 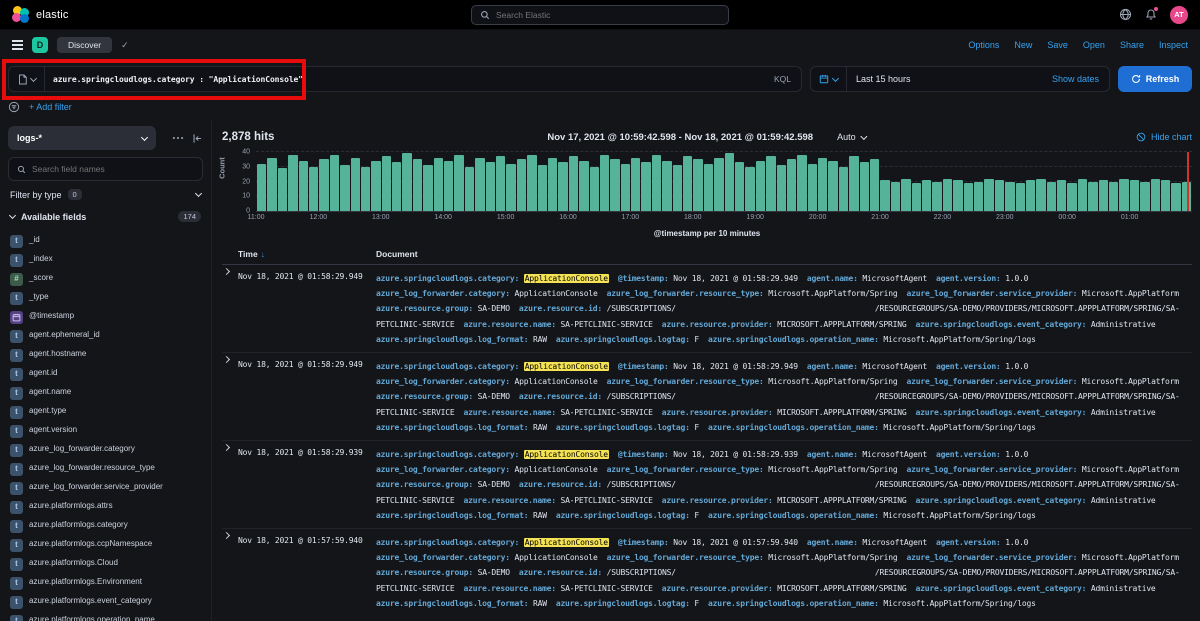 What do you see at coordinates (1179, 14) in the screenshot?
I see `avatar: AT` at bounding box center [1179, 14].